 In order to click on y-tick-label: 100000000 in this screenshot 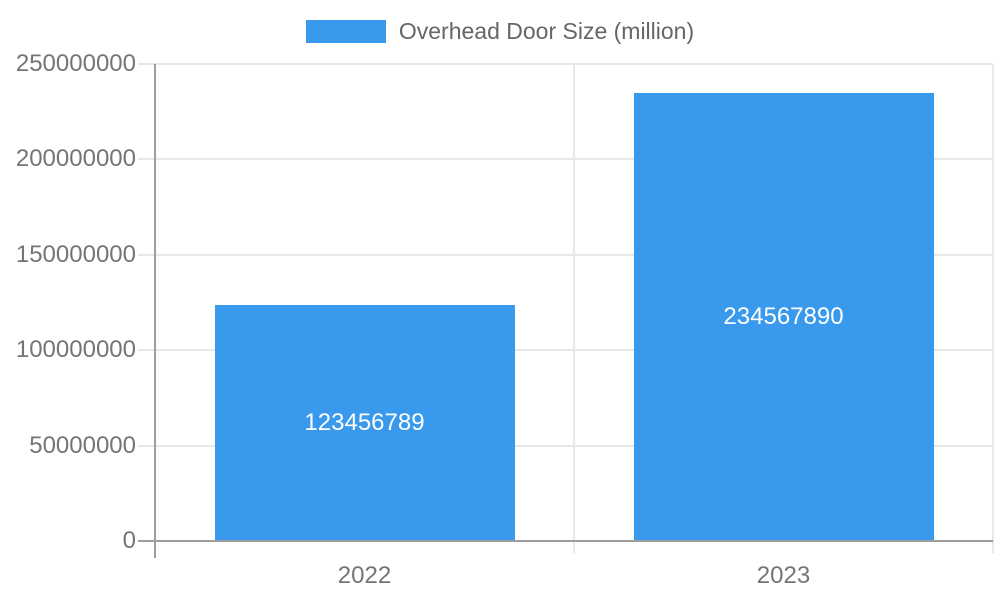, I will do `click(75, 350)`.